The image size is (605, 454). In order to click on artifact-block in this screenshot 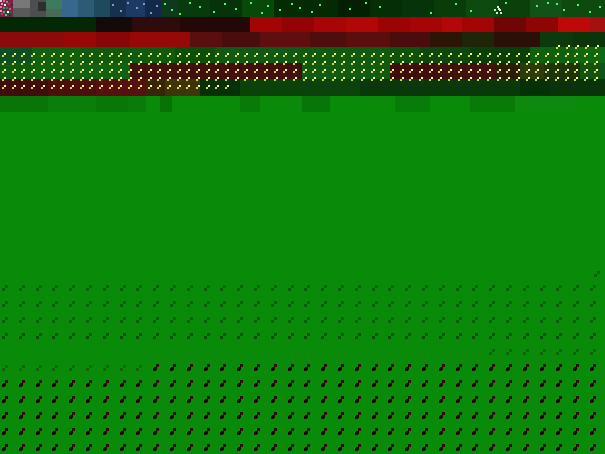, I will do `click(546, 8)`.